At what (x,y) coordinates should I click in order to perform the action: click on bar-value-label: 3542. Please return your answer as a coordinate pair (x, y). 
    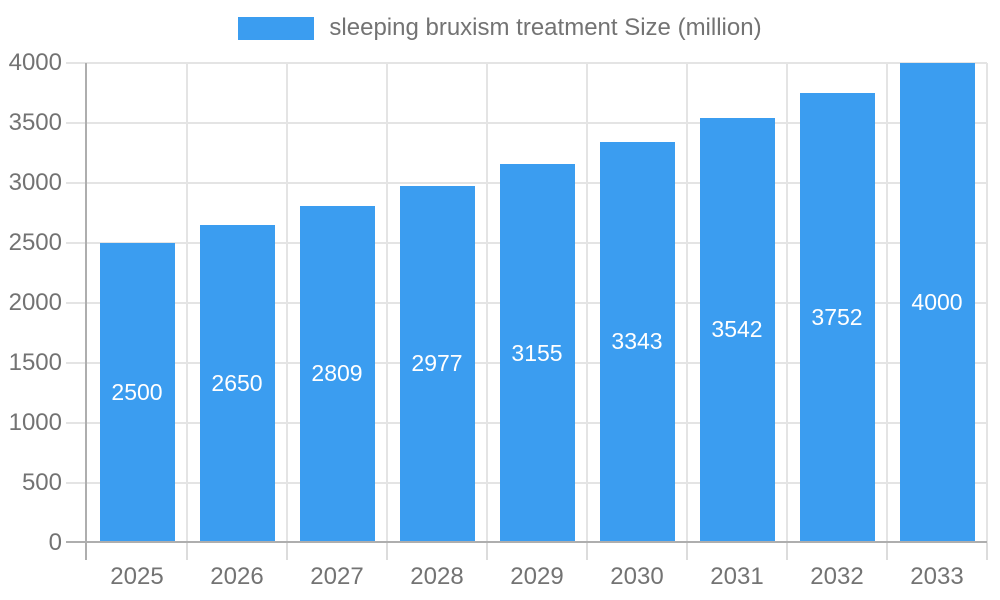
    Looking at the image, I should click on (737, 329).